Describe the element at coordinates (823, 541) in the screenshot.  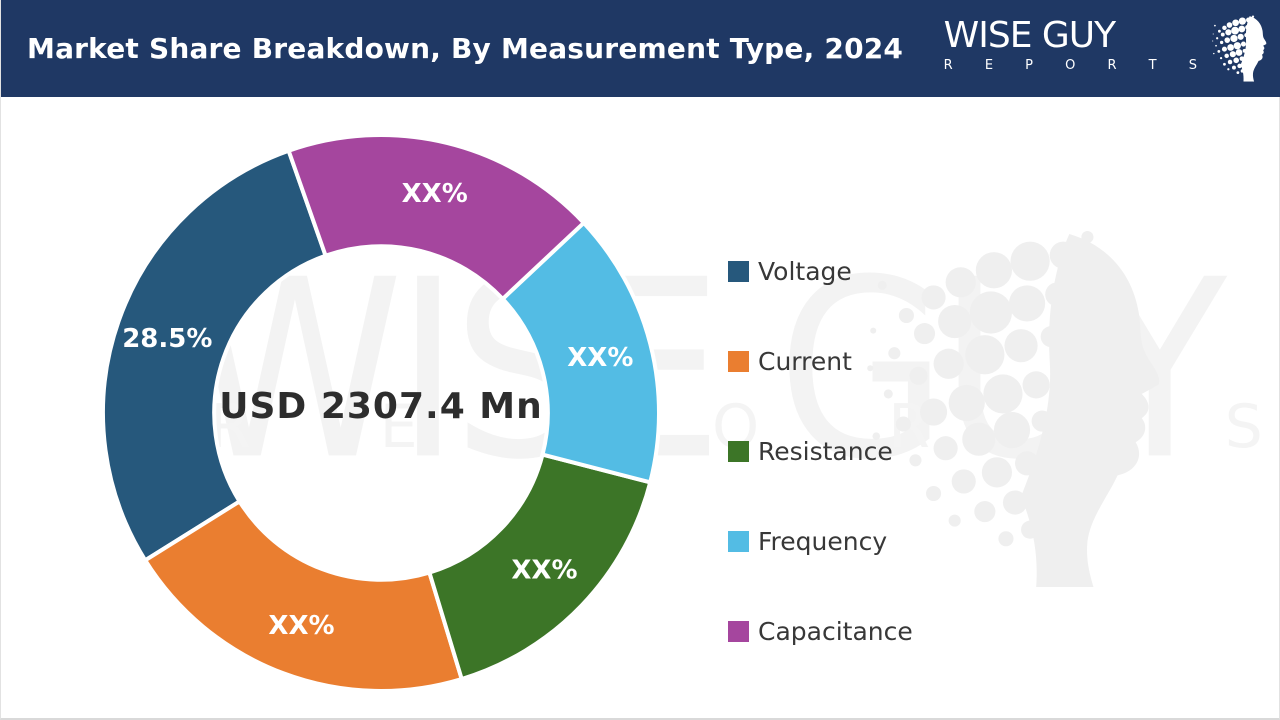
I see `legend-label: Frequency` at that location.